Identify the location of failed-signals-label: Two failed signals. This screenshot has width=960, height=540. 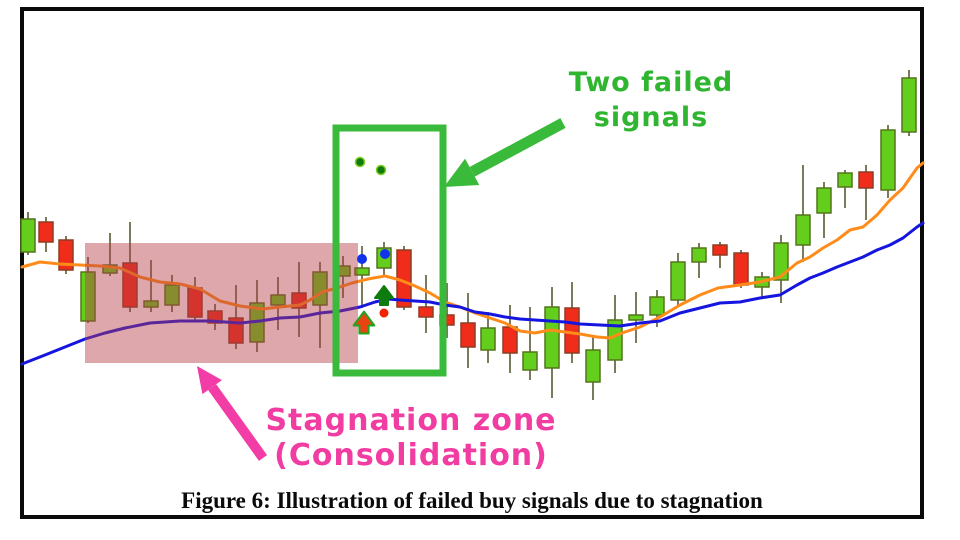
(651, 100).